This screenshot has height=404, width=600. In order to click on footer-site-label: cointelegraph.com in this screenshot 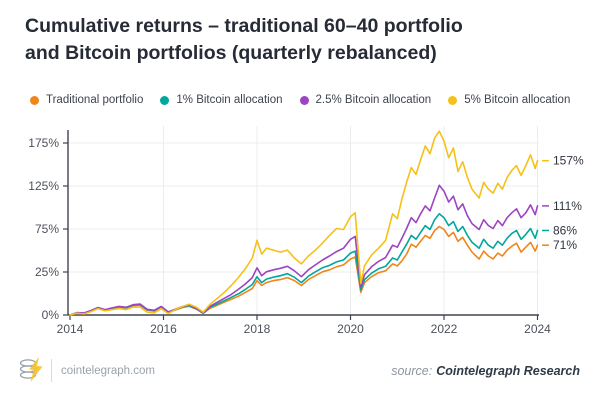, I will do `click(108, 371)`.